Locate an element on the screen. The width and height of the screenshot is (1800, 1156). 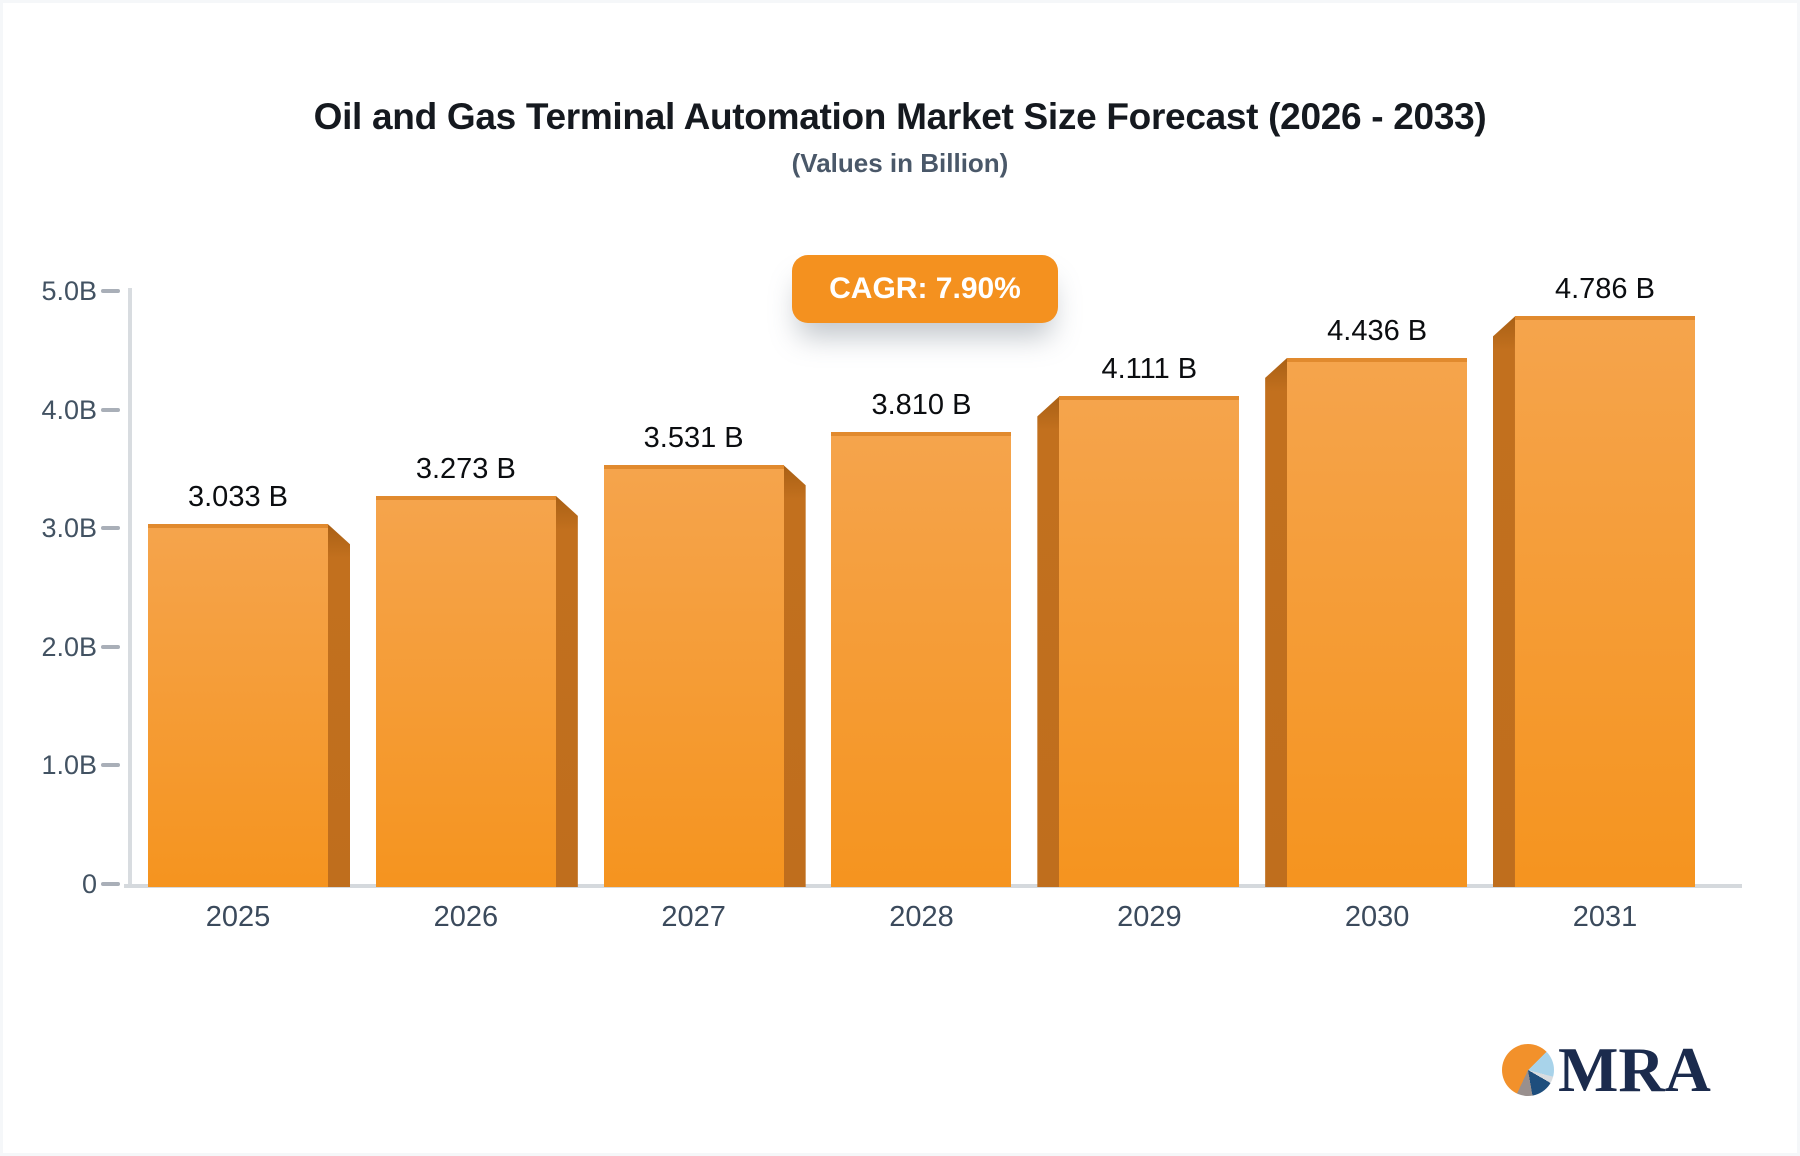
bar-value-label: 4.436 B is located at coordinates (1377, 330).